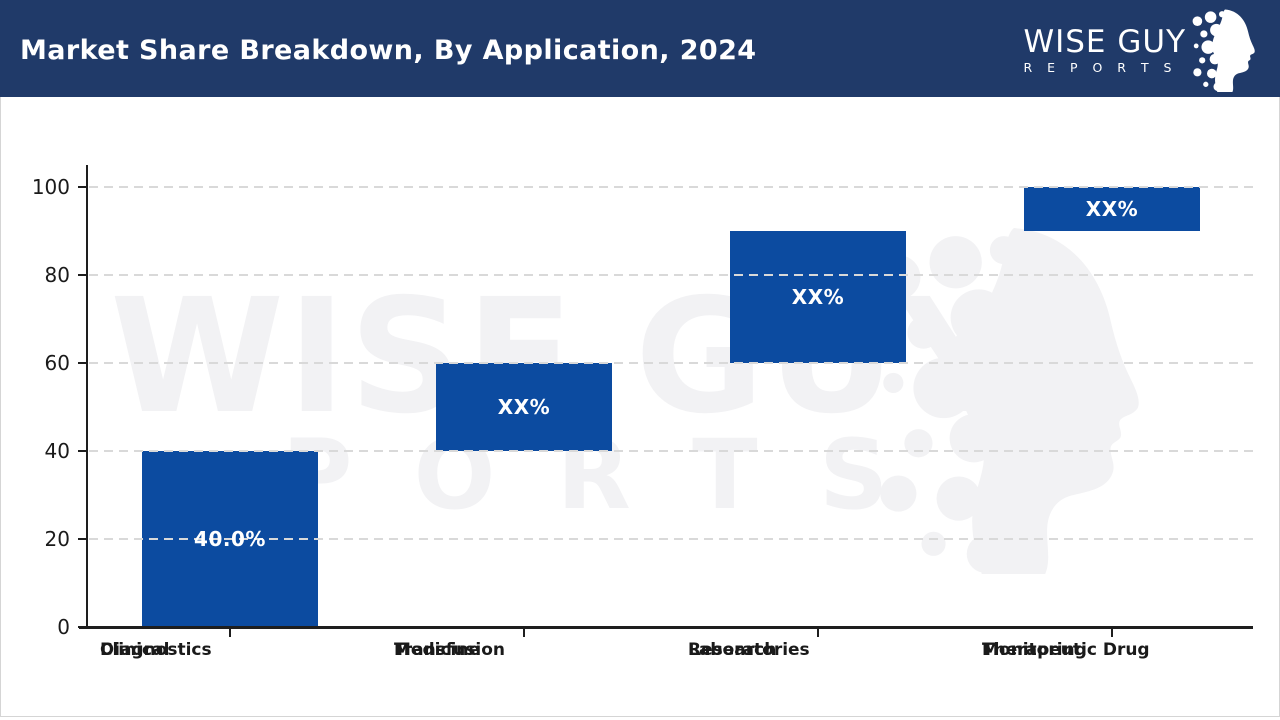 Image resolution: width=1280 pixels, height=720 pixels. I want to click on x-category-line: Monitoring, so click(1034, 650).